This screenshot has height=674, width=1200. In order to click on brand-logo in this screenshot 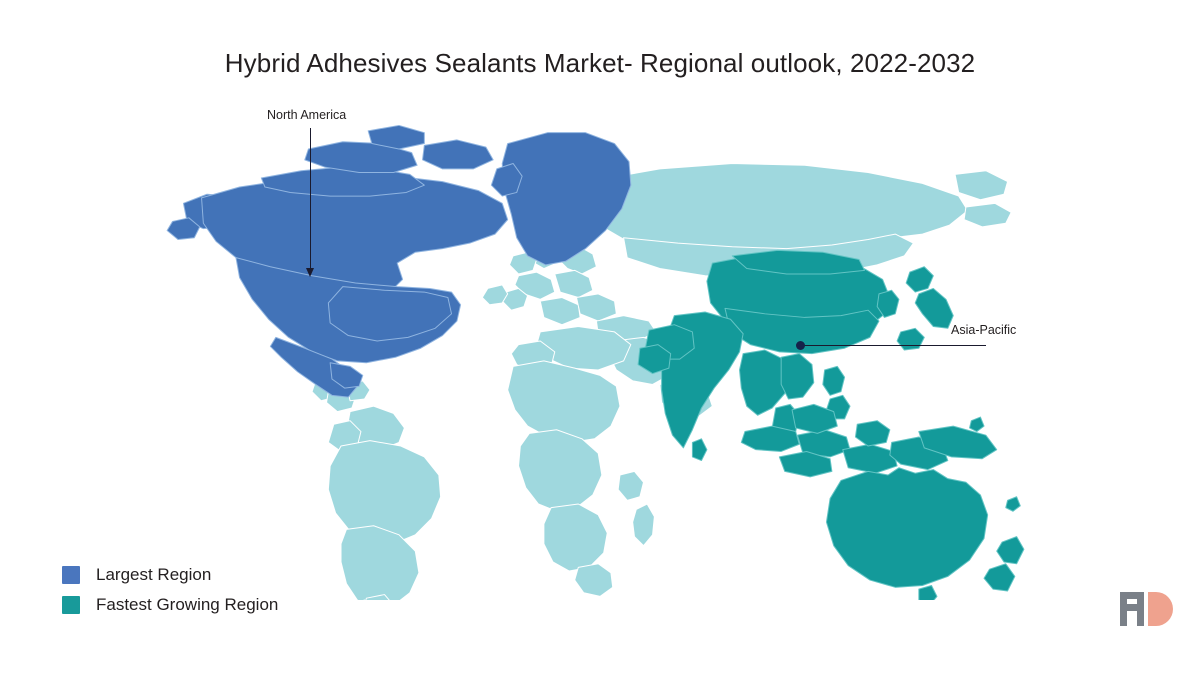, I will do `click(1146, 609)`.